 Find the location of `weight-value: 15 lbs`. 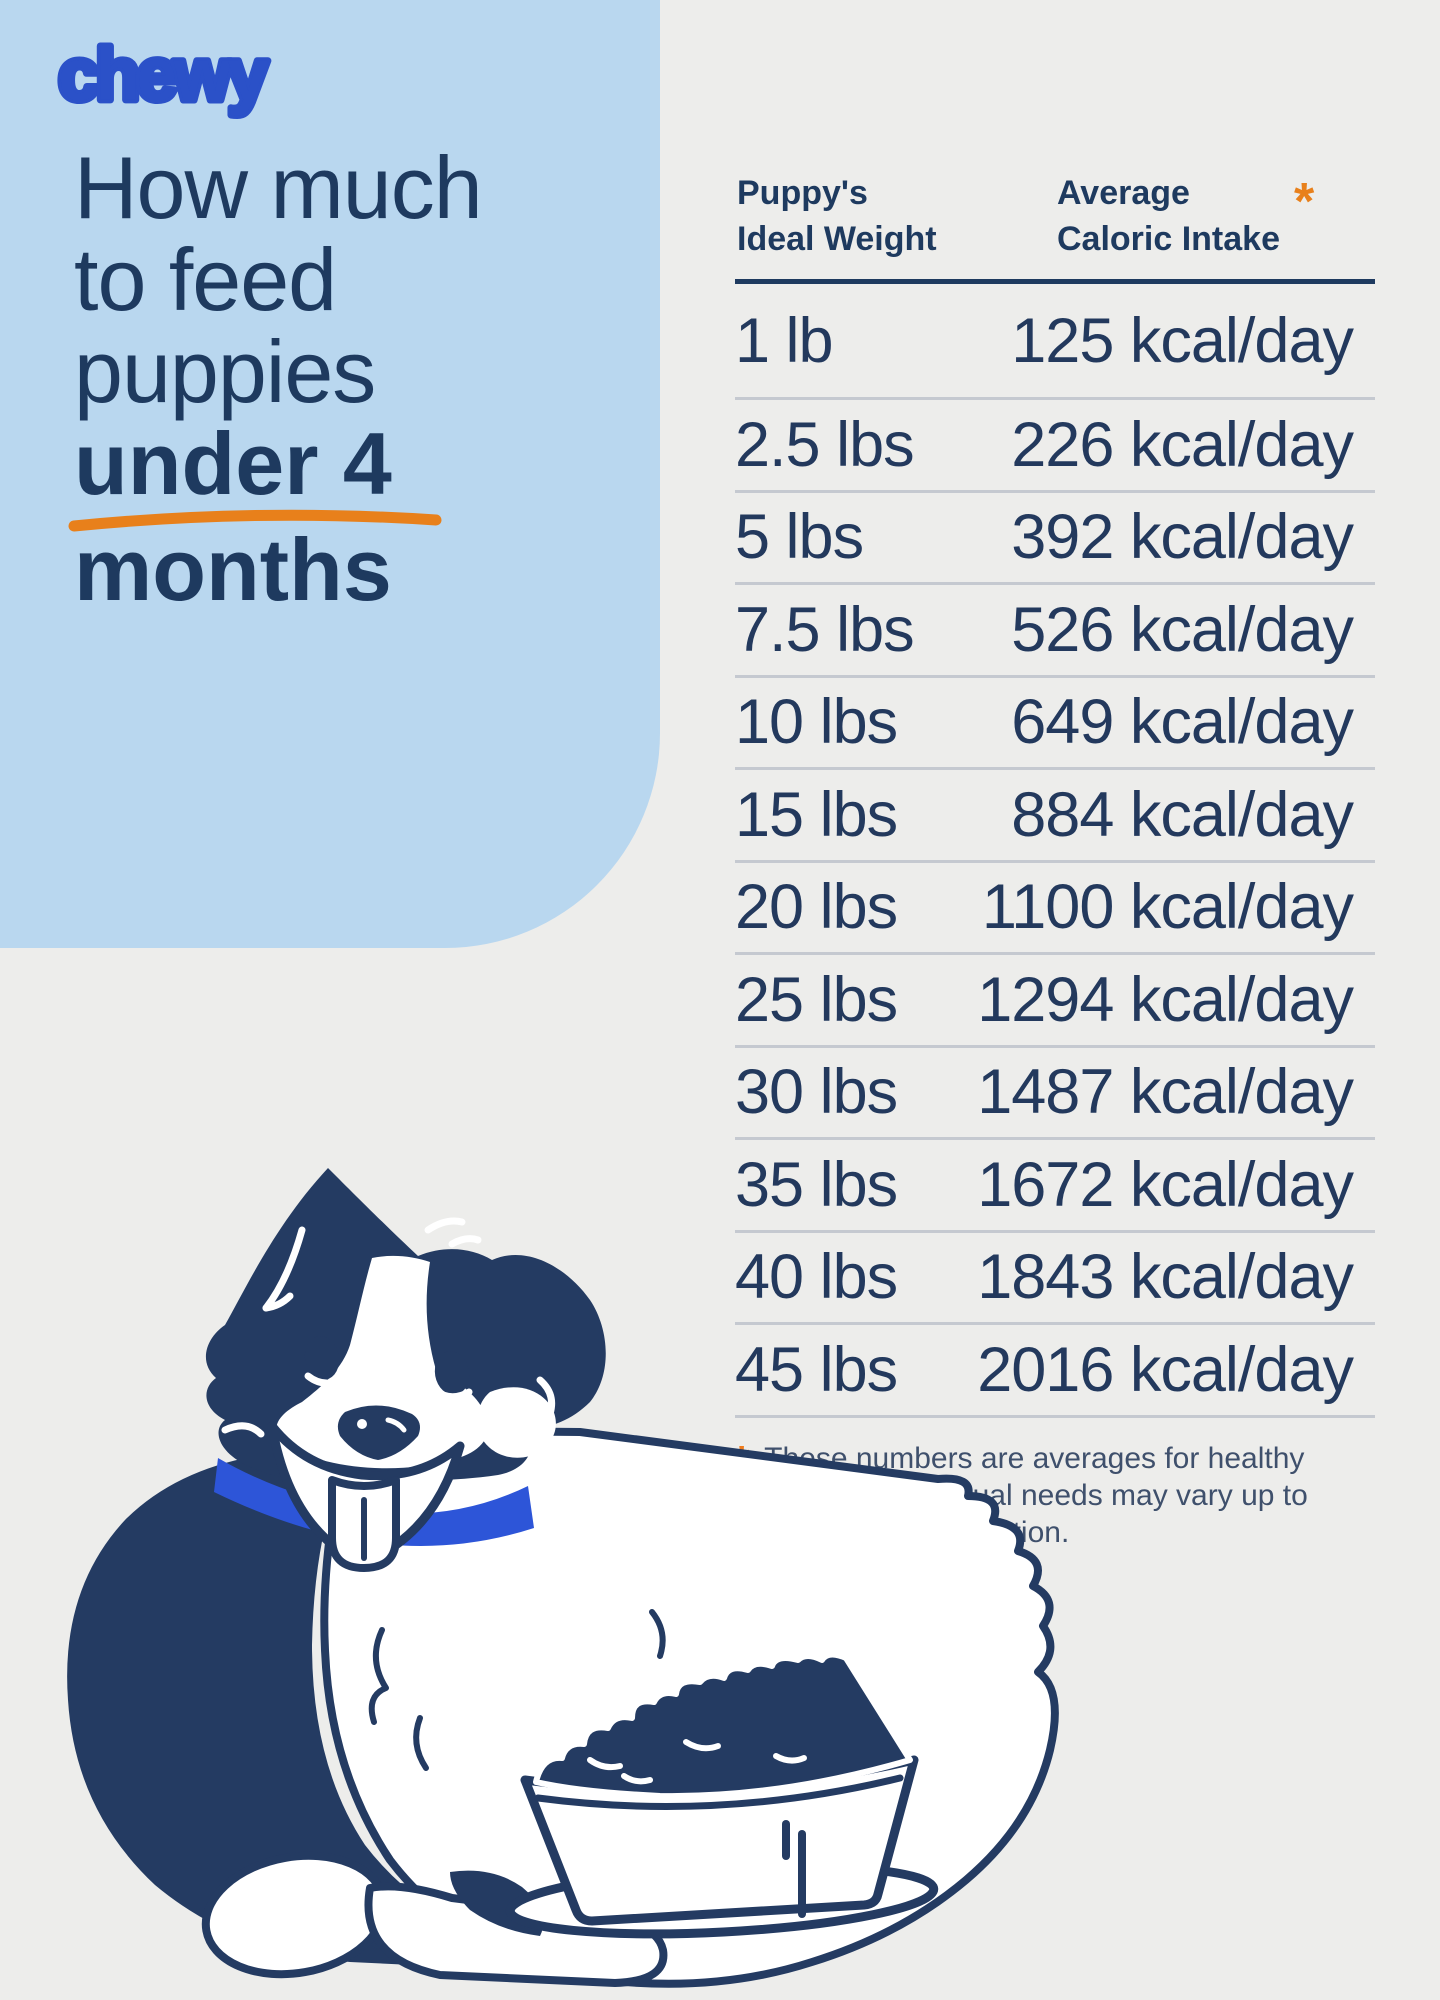

weight-value: 15 lbs is located at coordinates (816, 814).